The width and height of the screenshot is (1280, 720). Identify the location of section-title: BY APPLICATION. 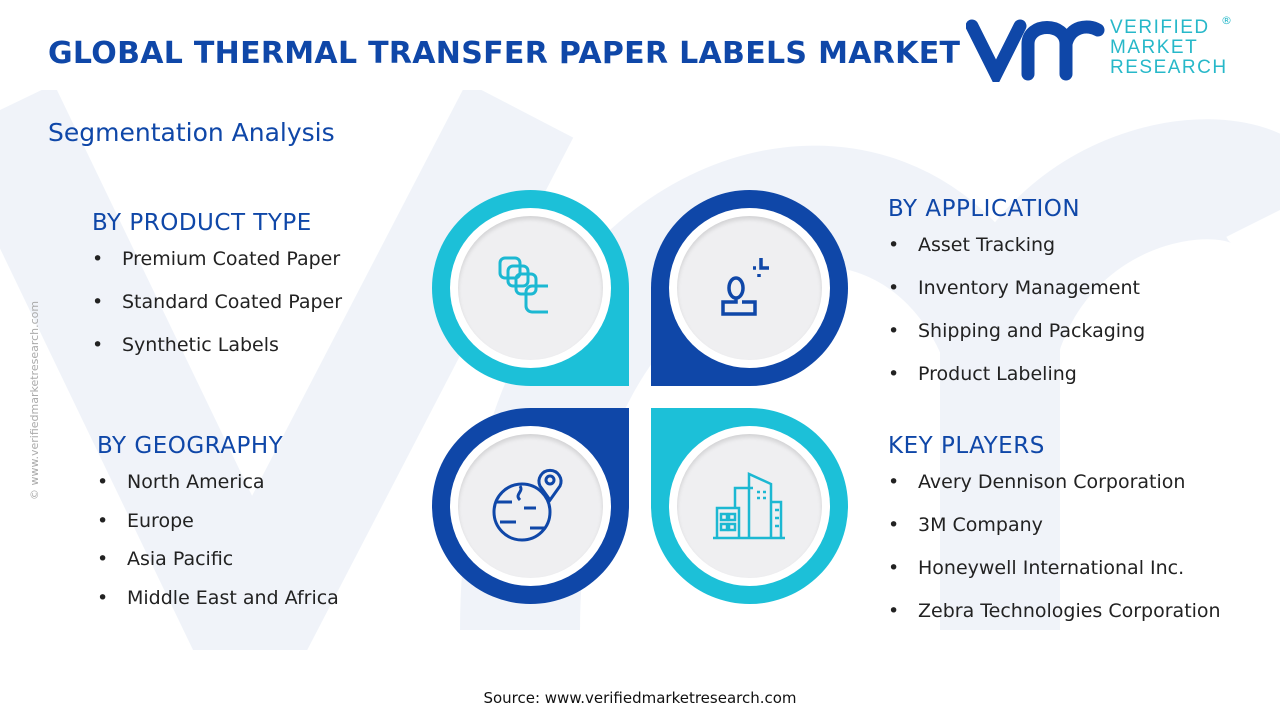
(984, 209).